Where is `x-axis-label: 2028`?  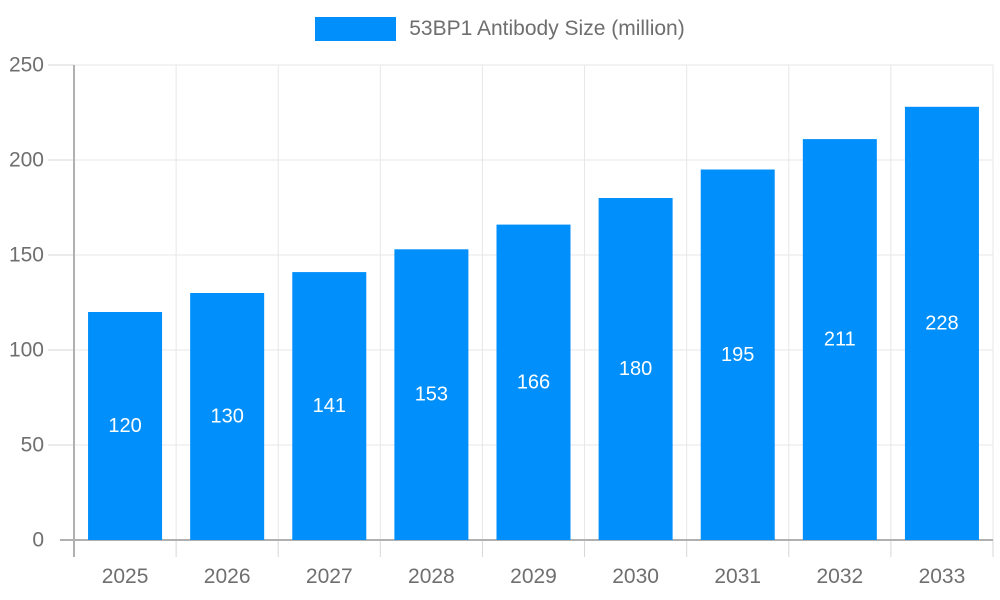 x-axis-label: 2028 is located at coordinates (431, 576).